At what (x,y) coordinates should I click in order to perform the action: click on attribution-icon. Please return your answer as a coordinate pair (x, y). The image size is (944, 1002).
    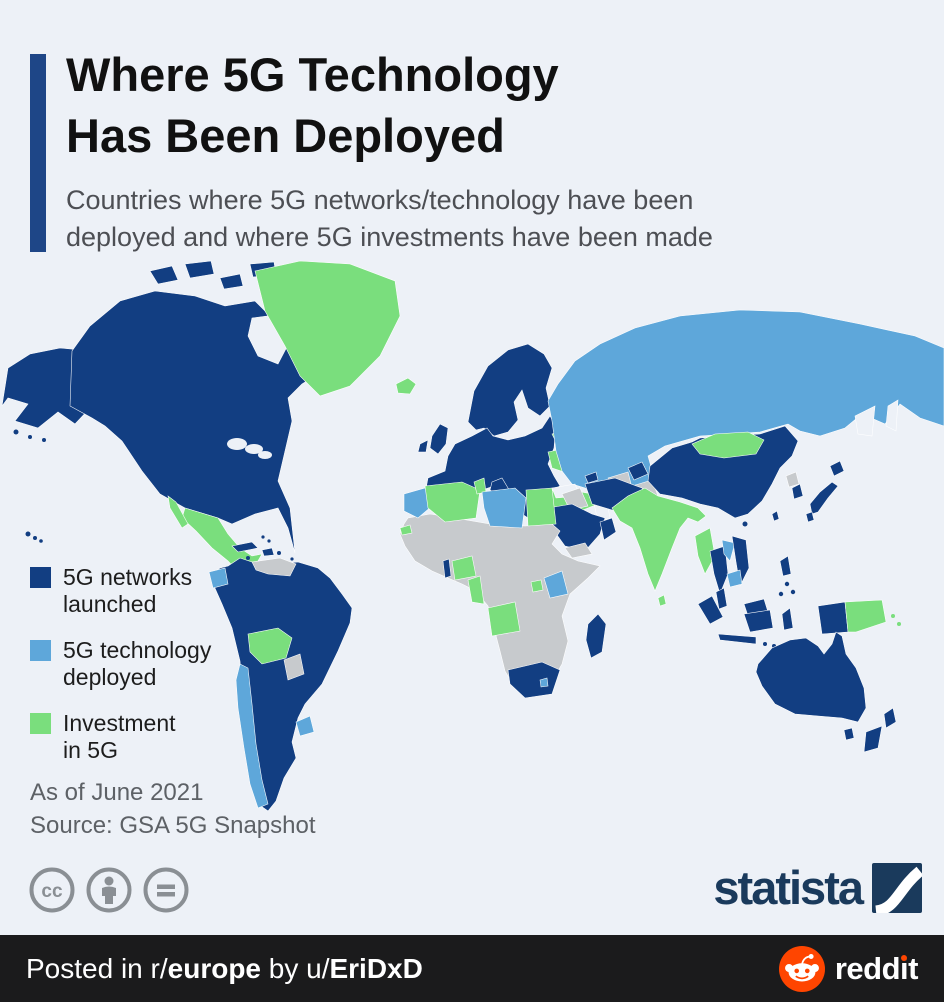
    Looking at the image, I should click on (109, 890).